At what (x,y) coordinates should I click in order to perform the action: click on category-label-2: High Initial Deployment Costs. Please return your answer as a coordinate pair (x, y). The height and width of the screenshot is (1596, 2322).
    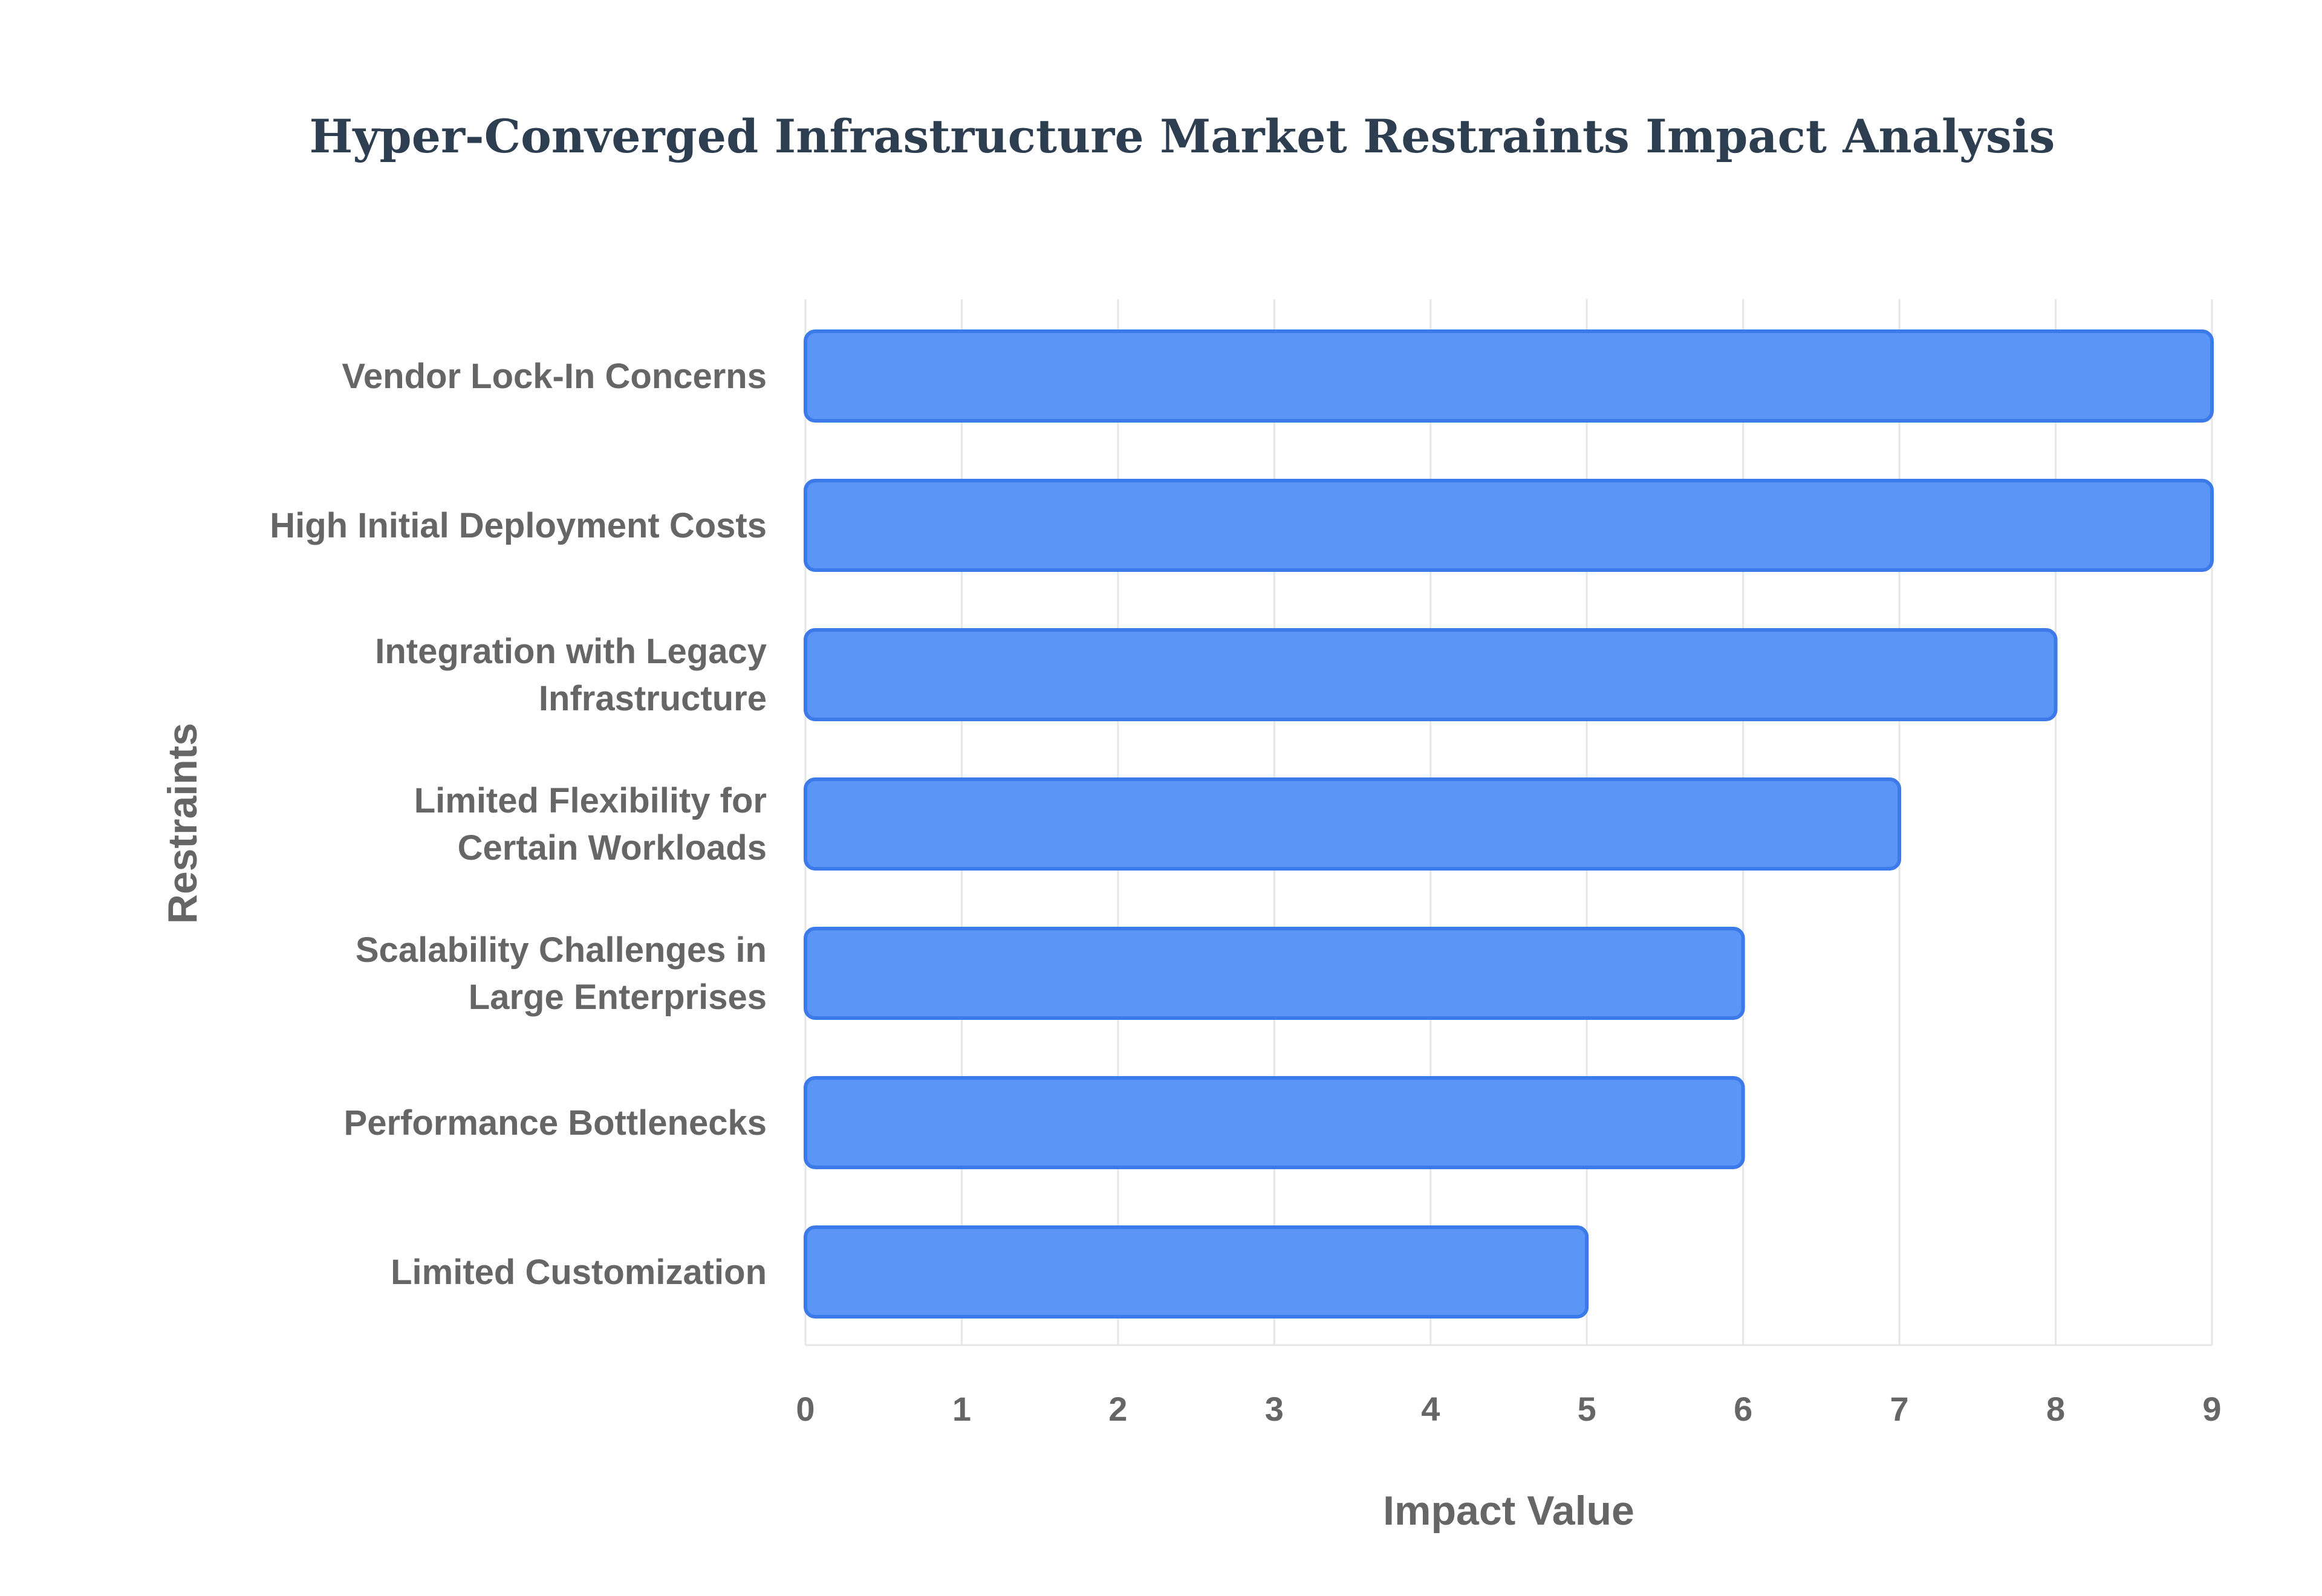
    Looking at the image, I should click on (518, 525).